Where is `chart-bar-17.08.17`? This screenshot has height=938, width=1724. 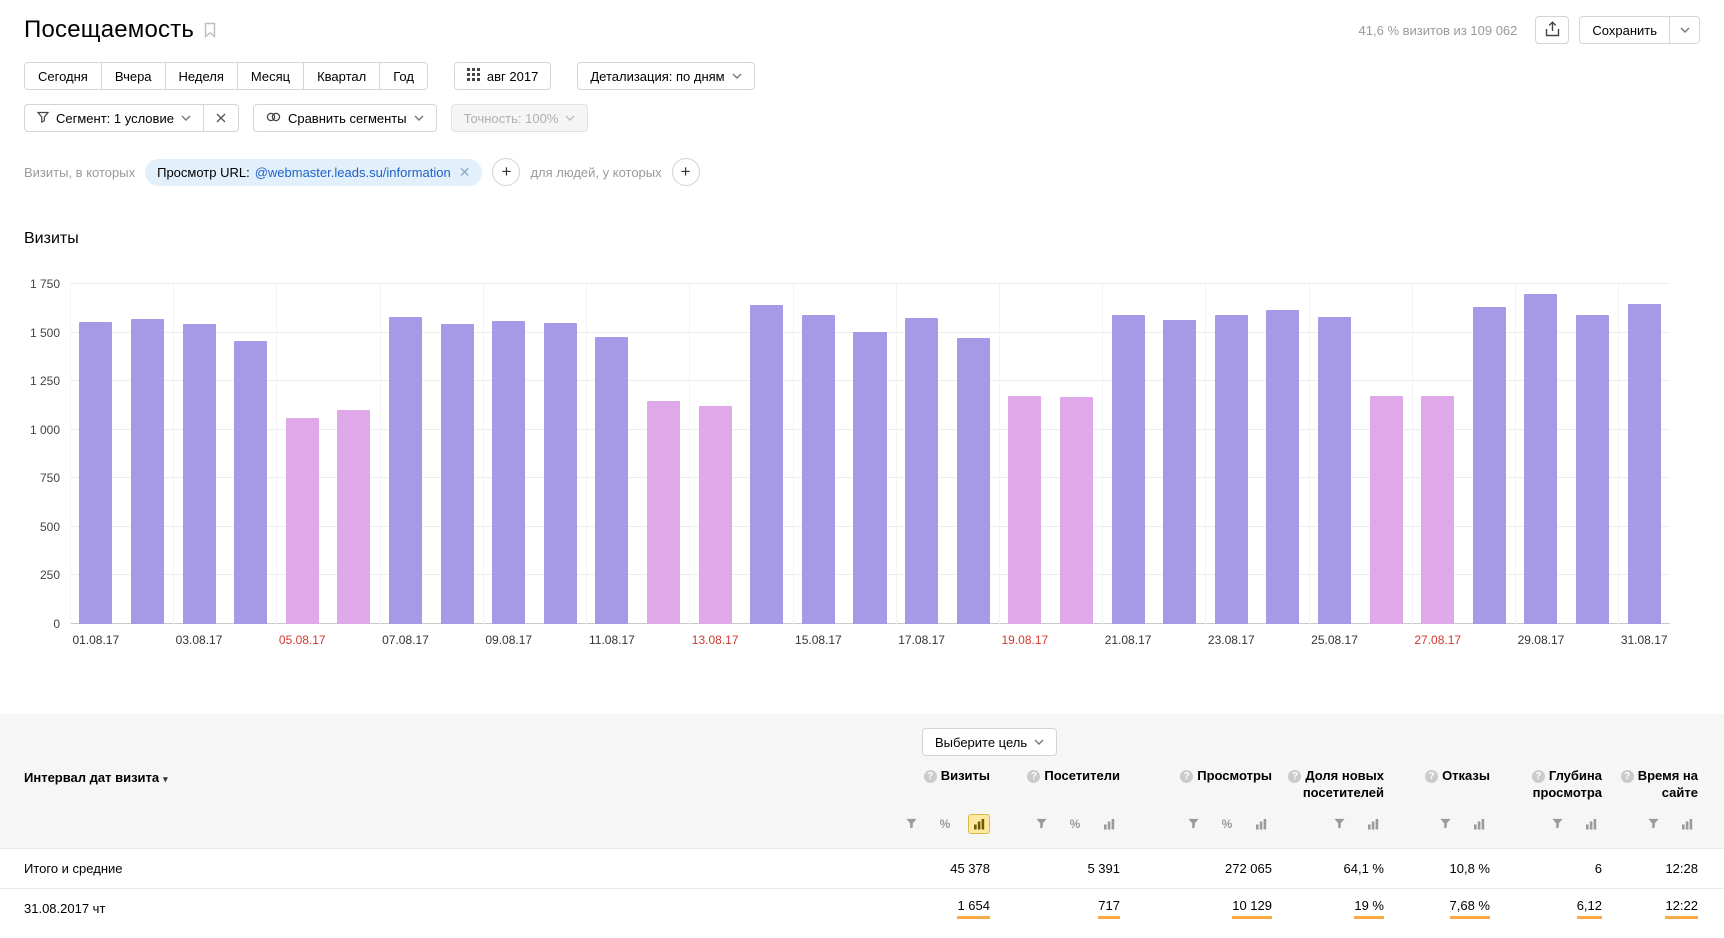
chart-bar-17.08.17 is located at coordinates (922, 471).